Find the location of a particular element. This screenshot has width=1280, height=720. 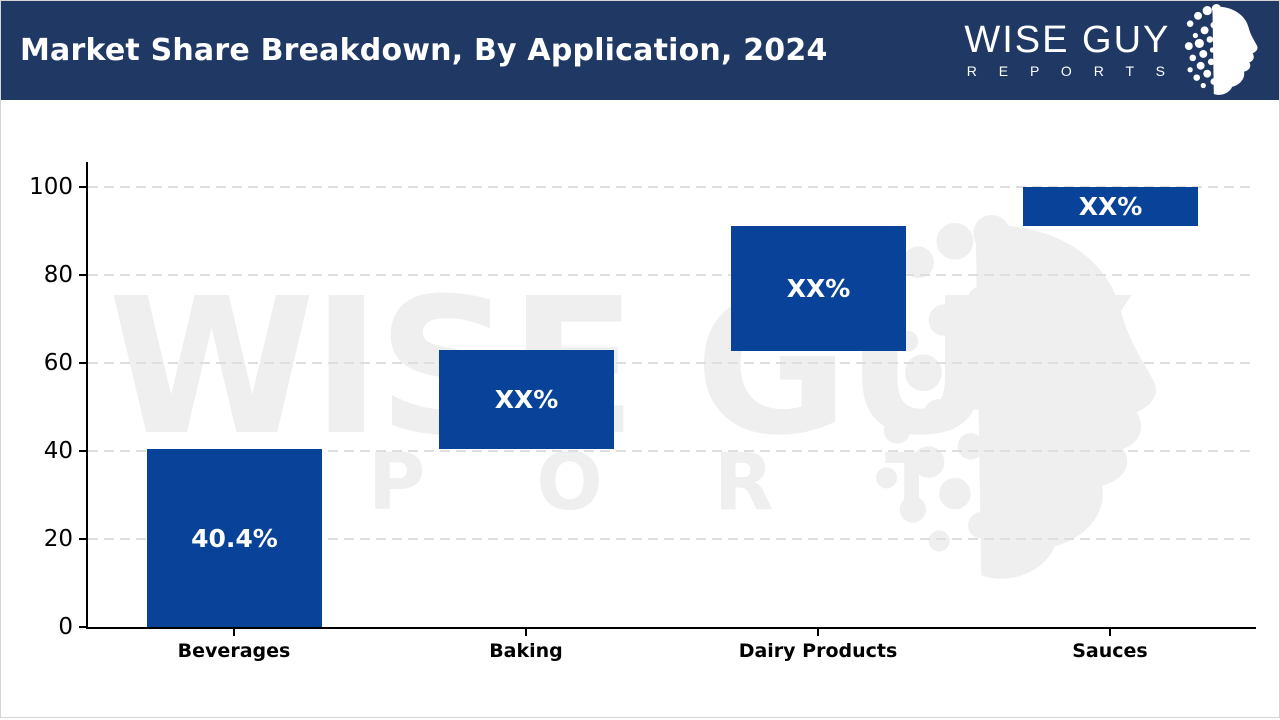

bar-dairy-products: XX% is located at coordinates (818, 288).